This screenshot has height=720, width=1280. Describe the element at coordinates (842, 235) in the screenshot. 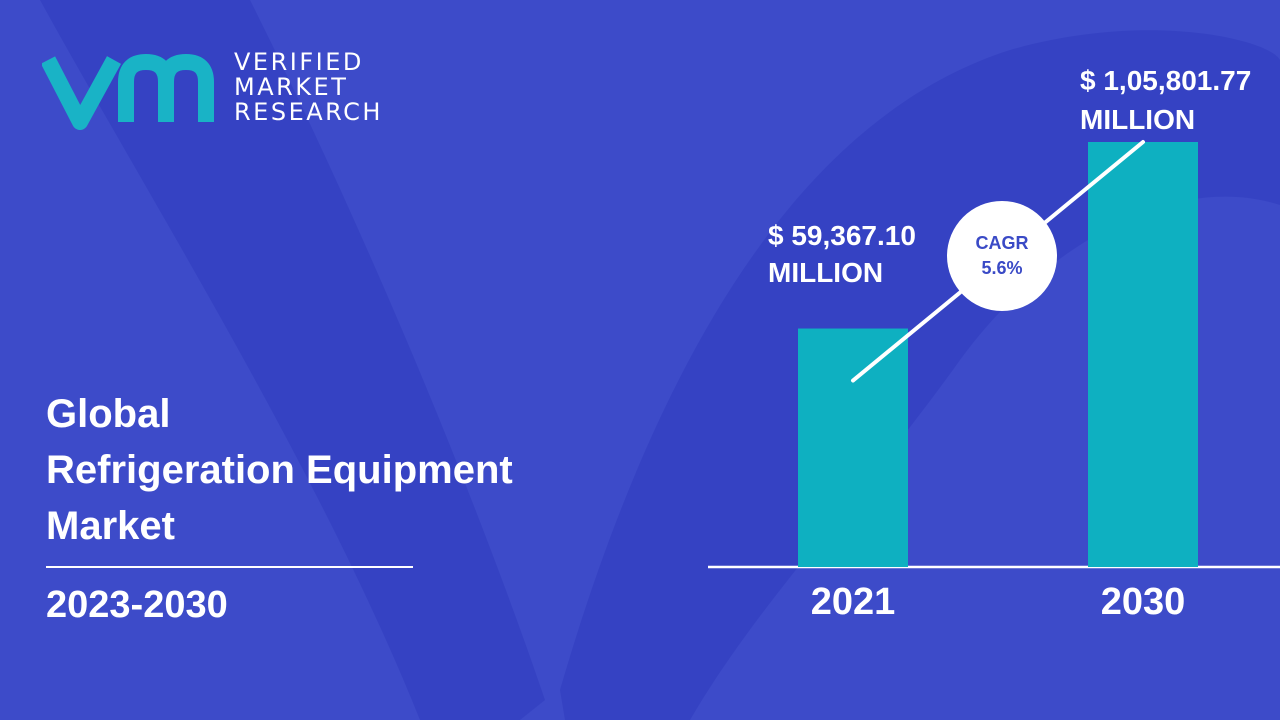

I see `data-label-2021-value: $ 59,367.10` at that location.